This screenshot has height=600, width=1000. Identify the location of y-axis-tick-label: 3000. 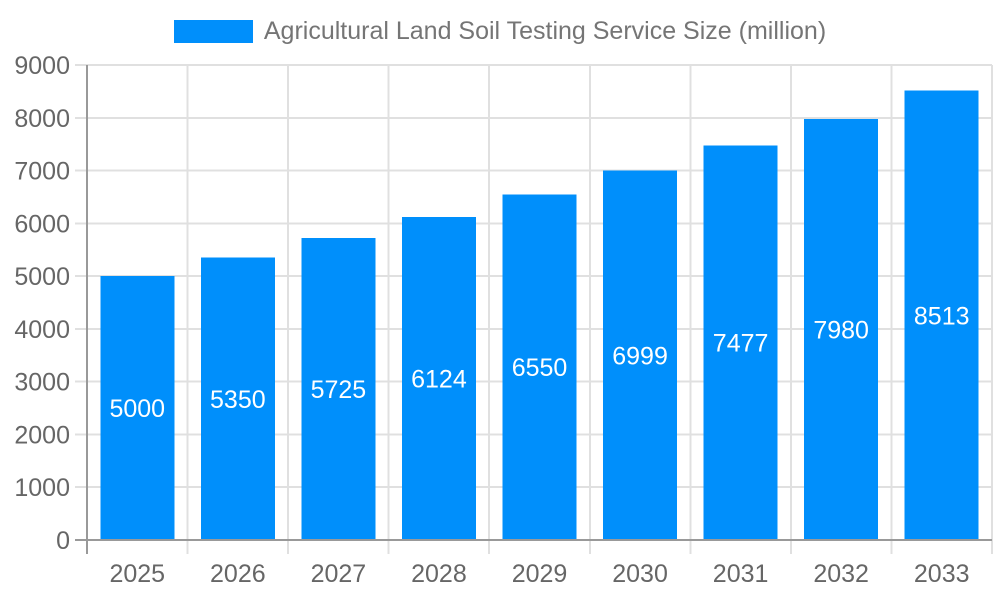
(42, 383).